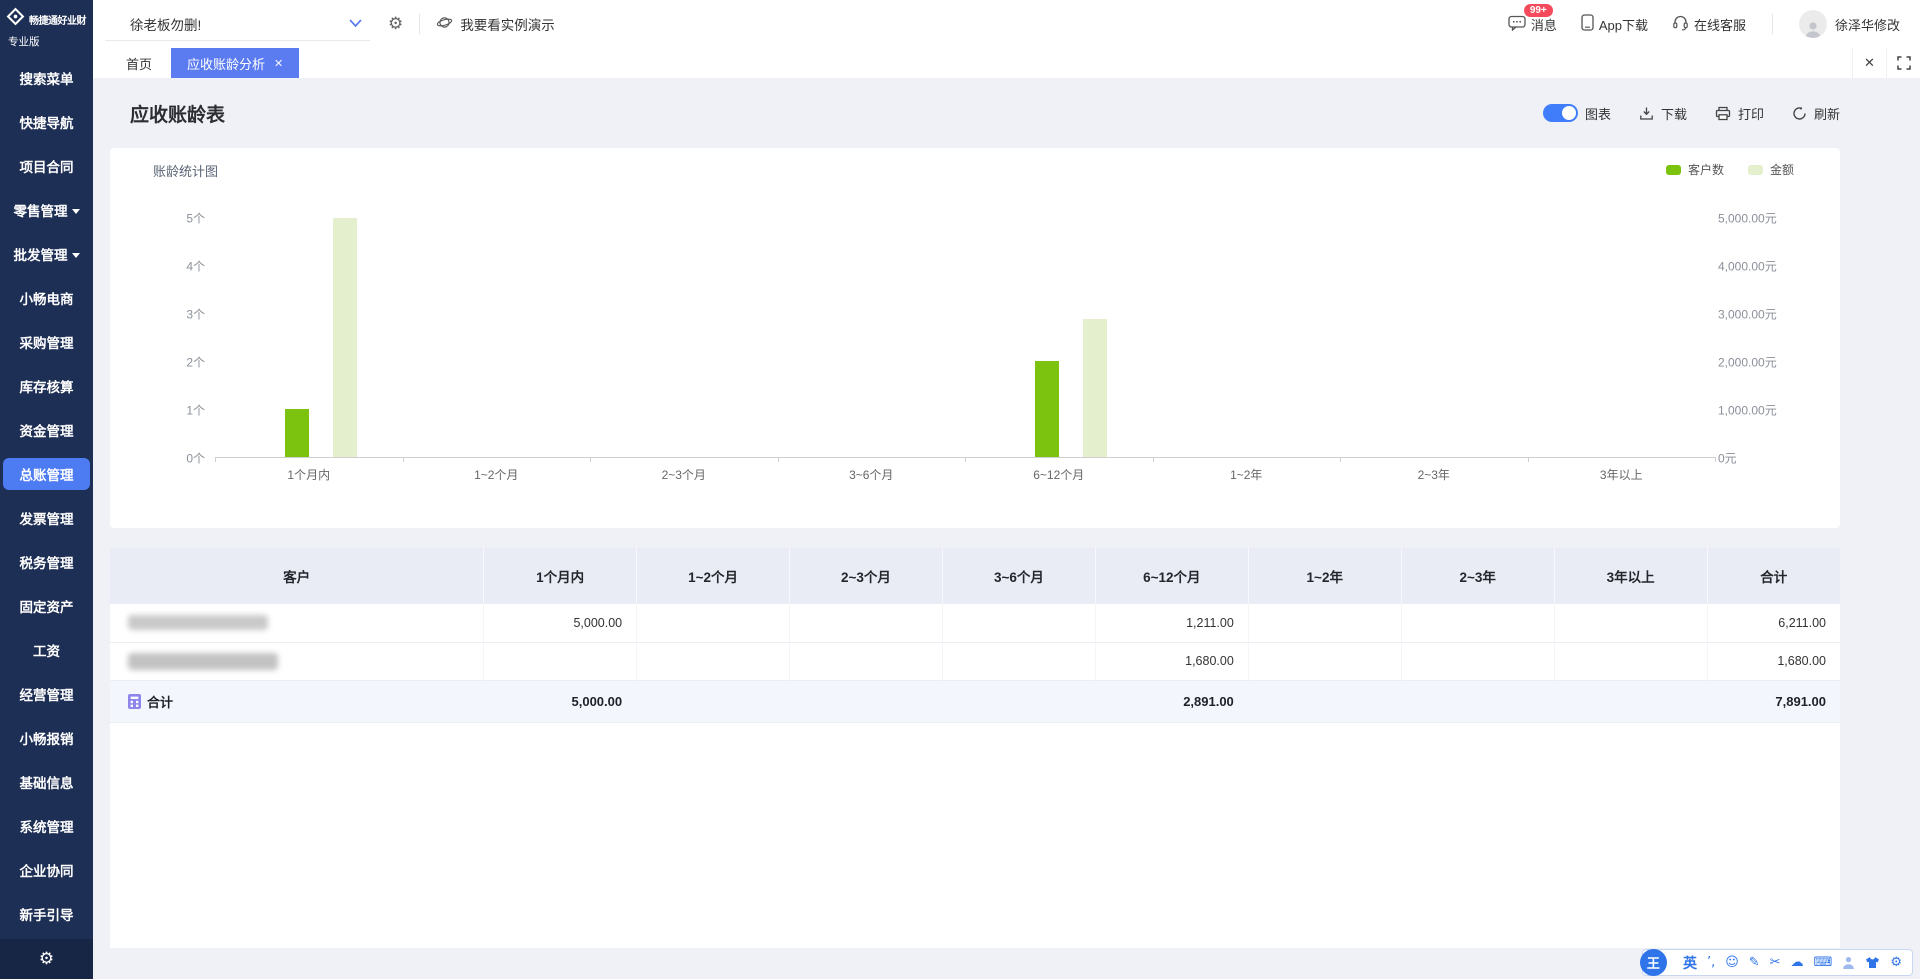  I want to click on sidebar-item-13: 工资, so click(46, 650).